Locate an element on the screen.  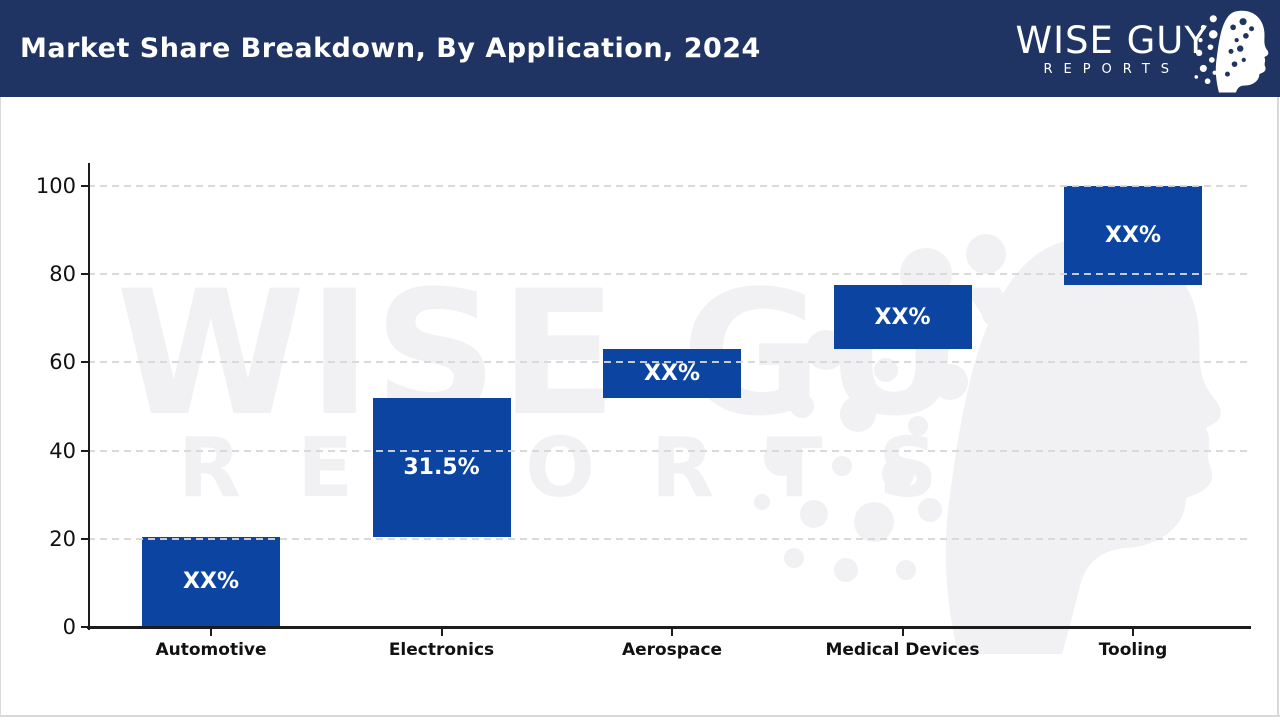
x-axis-line is located at coordinates (669, 627).